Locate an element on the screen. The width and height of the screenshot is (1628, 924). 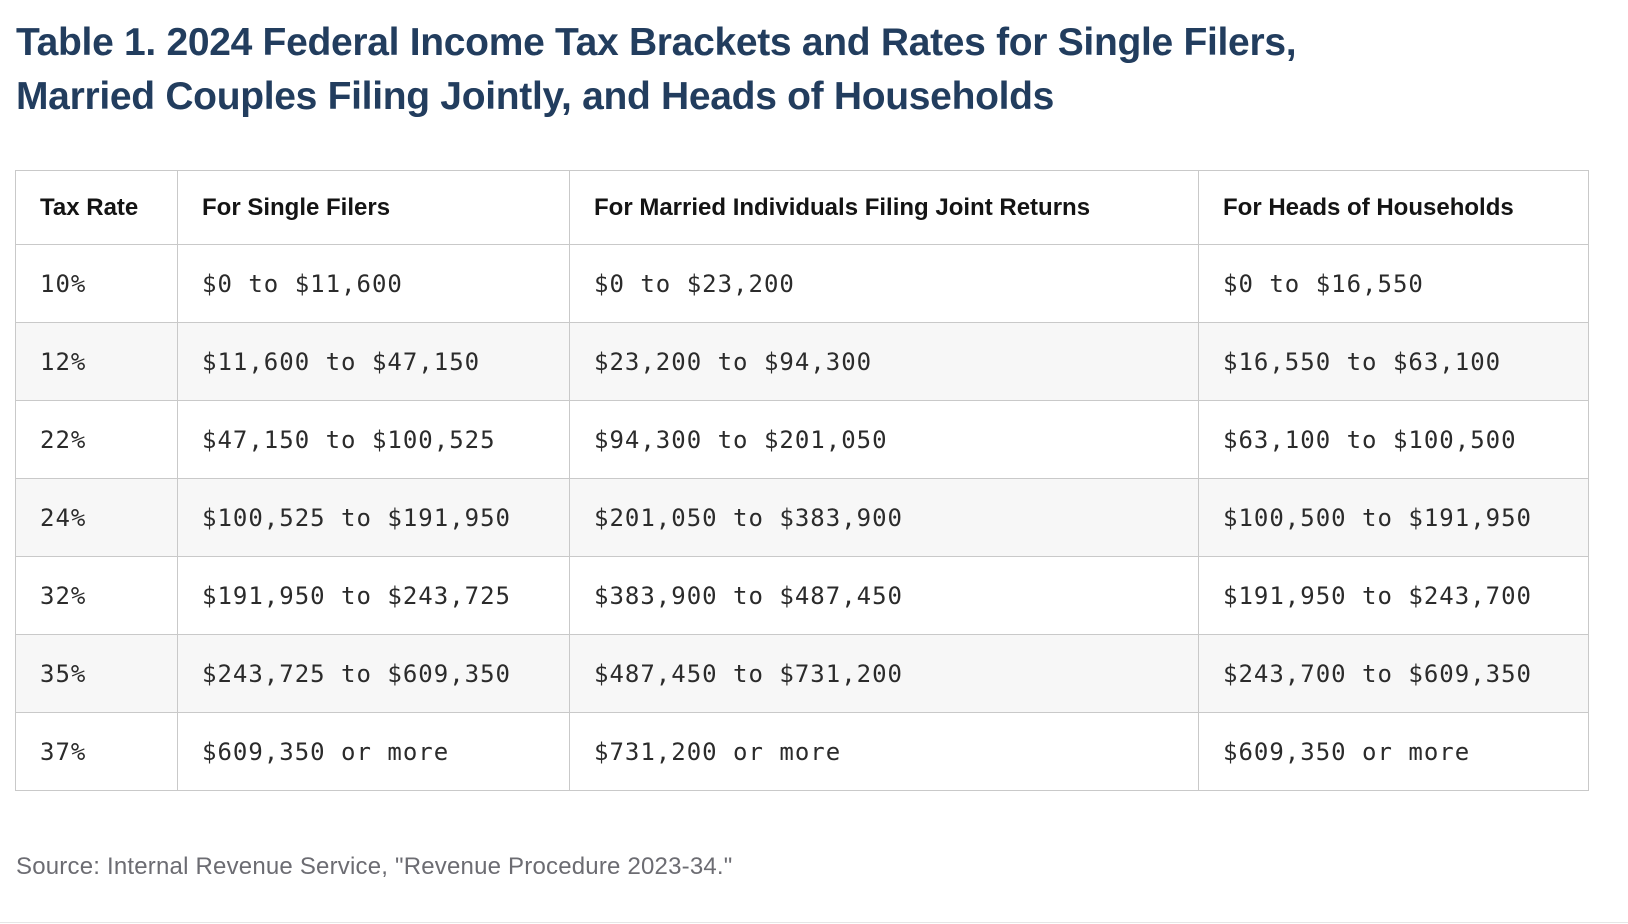
married-joint-range-cell: $0 to $23,200 is located at coordinates (884, 283).